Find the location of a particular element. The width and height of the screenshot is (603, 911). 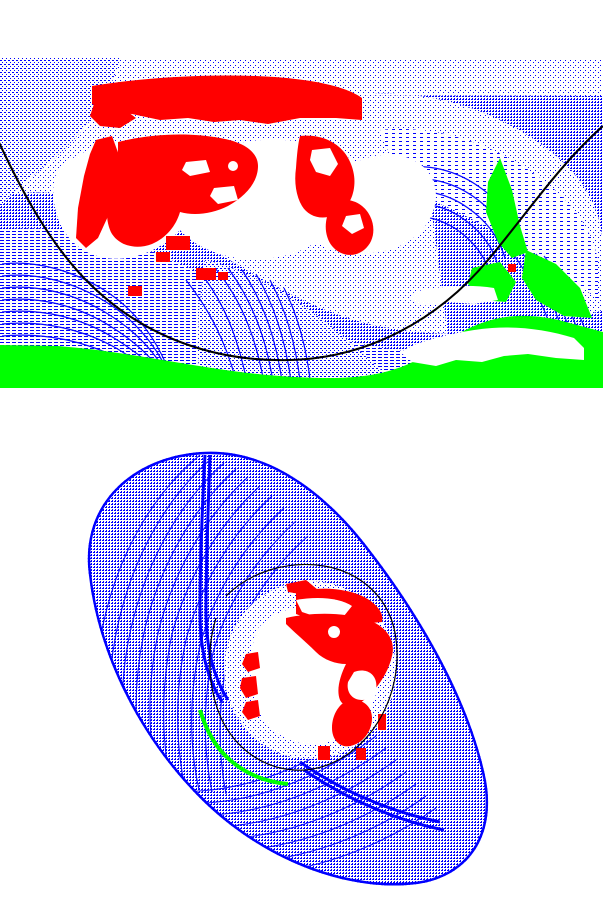

cap-boundary-circle is located at coordinates (303, 667).